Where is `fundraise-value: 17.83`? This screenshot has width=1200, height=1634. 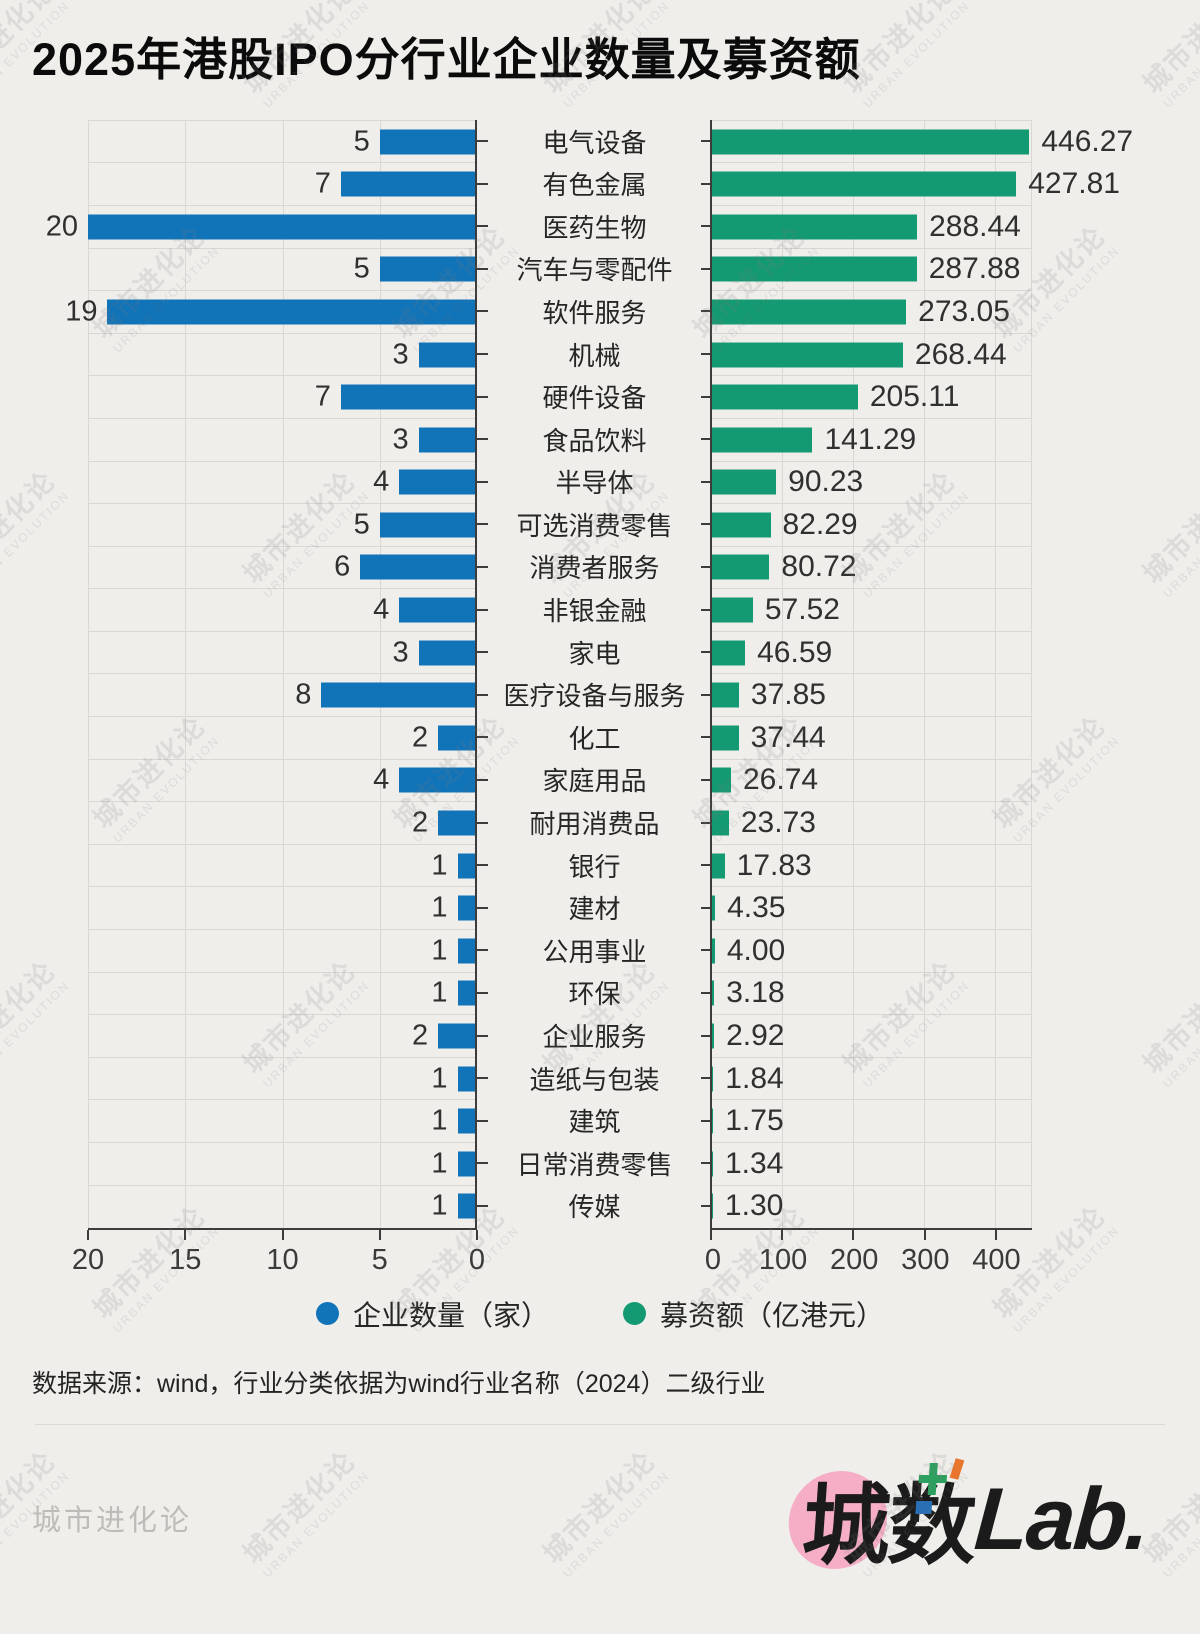 fundraise-value: 17.83 is located at coordinates (774, 865).